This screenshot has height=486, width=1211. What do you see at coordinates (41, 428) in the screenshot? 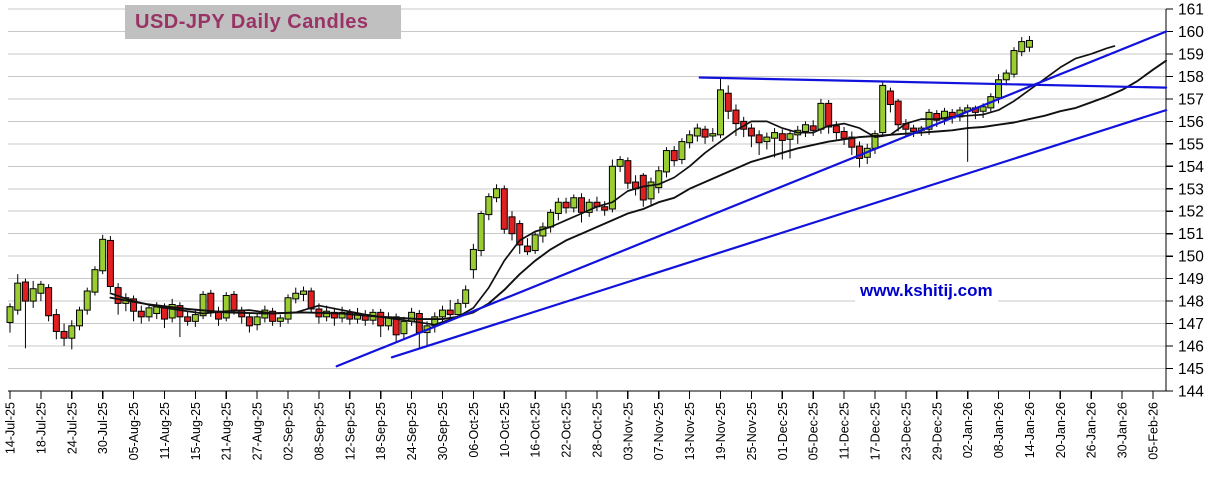
I see `x-tick-label: 18-Jul-25` at bounding box center [41, 428].